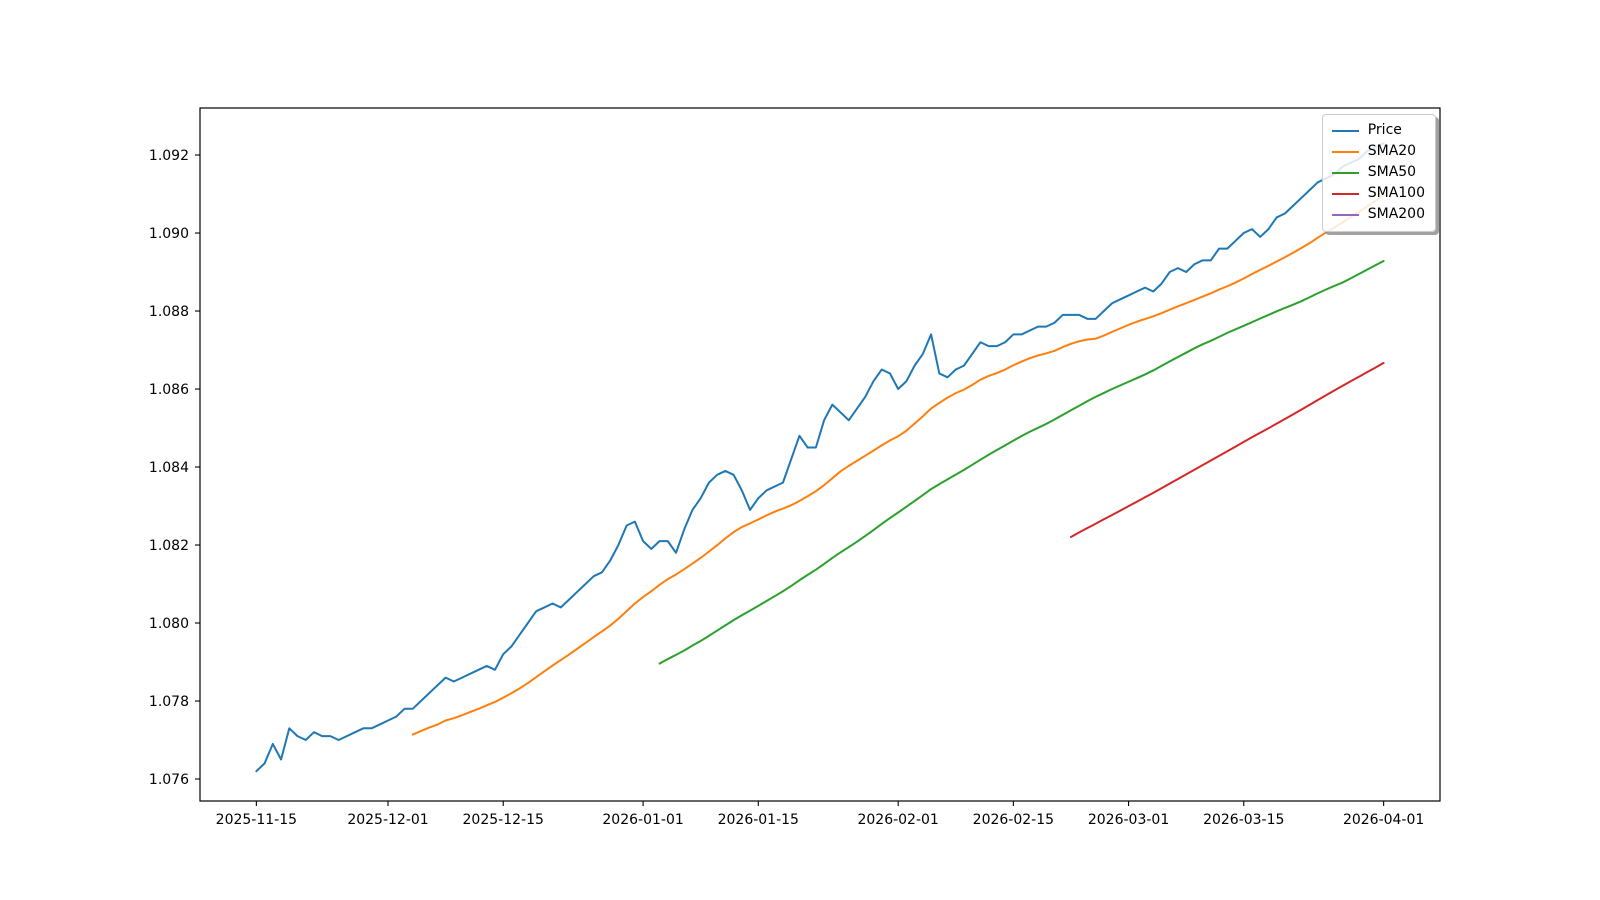 This screenshot has width=1600, height=900. Describe the element at coordinates (503, 820) in the screenshot. I see `x-tick-label: 2025-12-15` at that location.